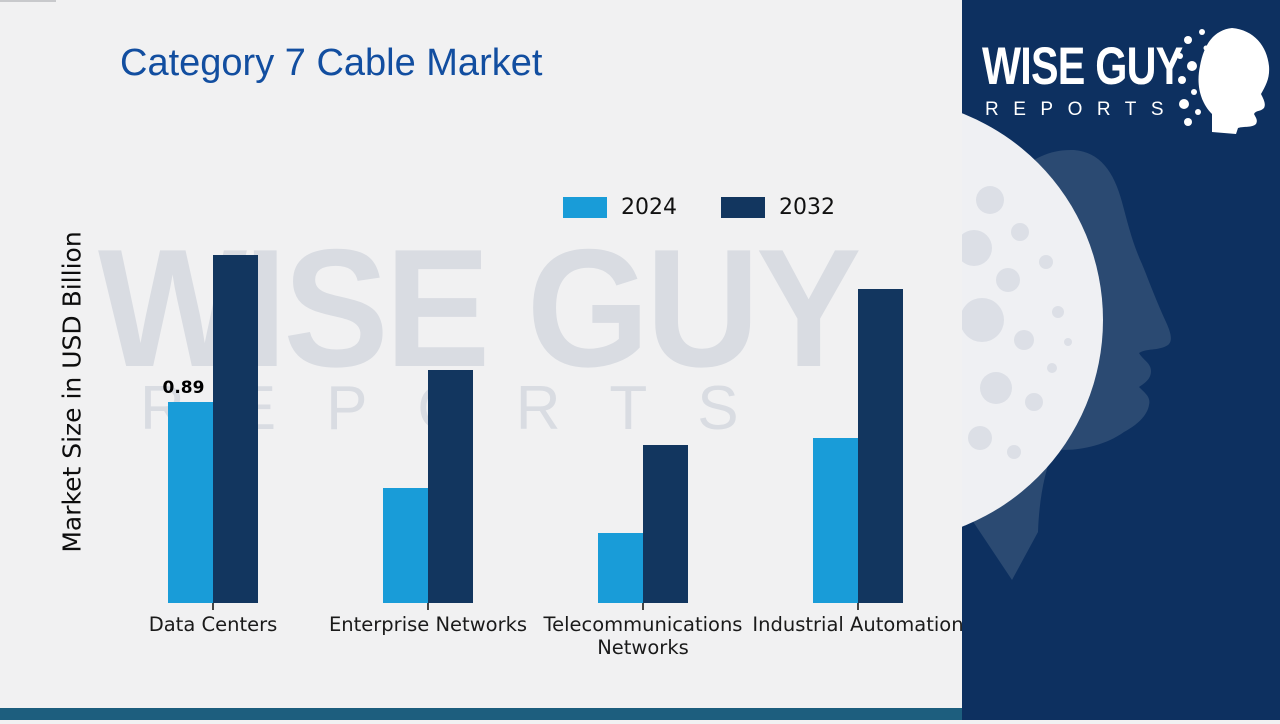  Describe the element at coordinates (28, 1) in the screenshot. I see `top-left-artifact-line` at that location.